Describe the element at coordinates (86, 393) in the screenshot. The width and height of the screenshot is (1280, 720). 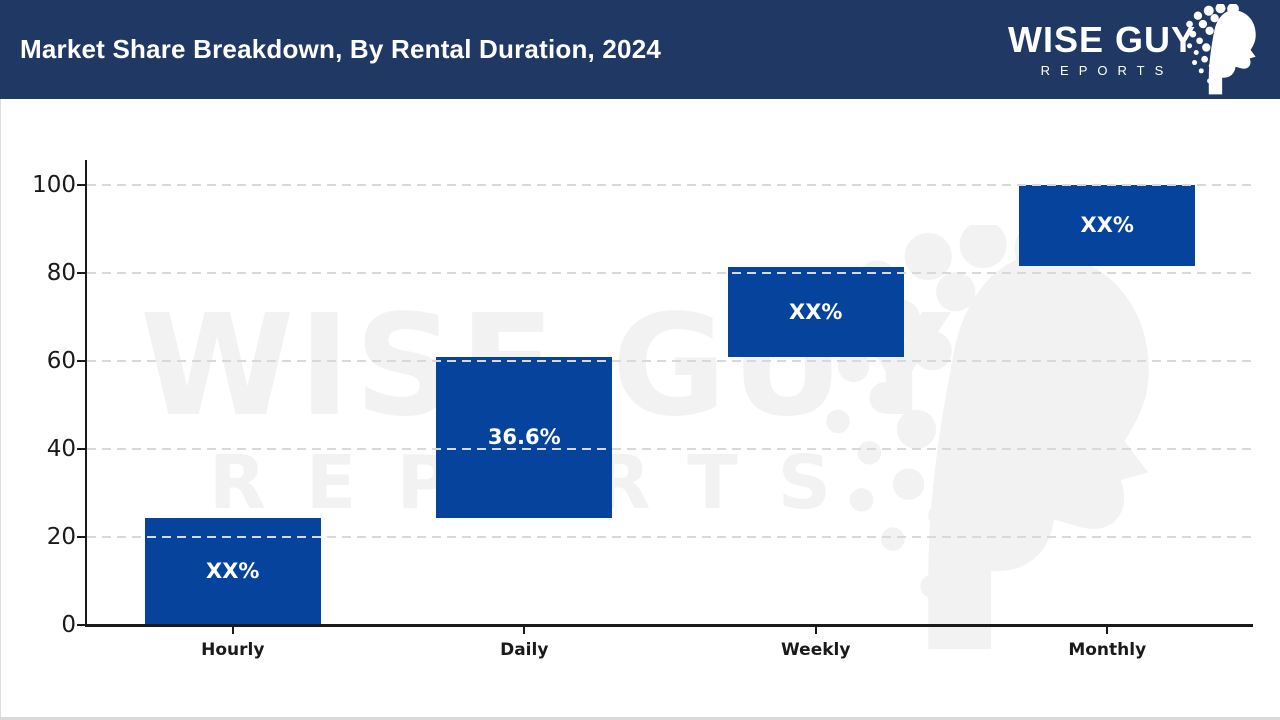
I see `y-axis-line` at that location.